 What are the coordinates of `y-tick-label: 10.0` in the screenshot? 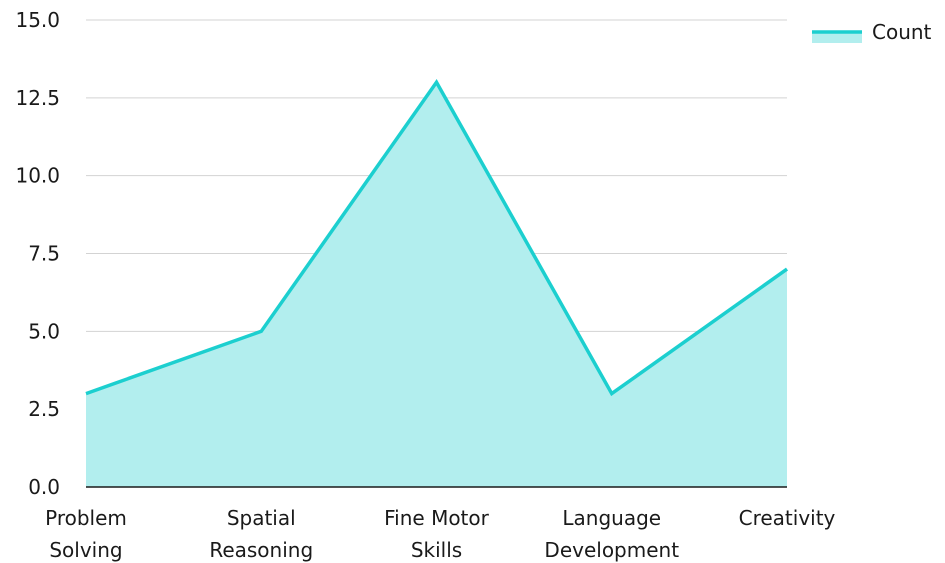 It's located at (37, 176).